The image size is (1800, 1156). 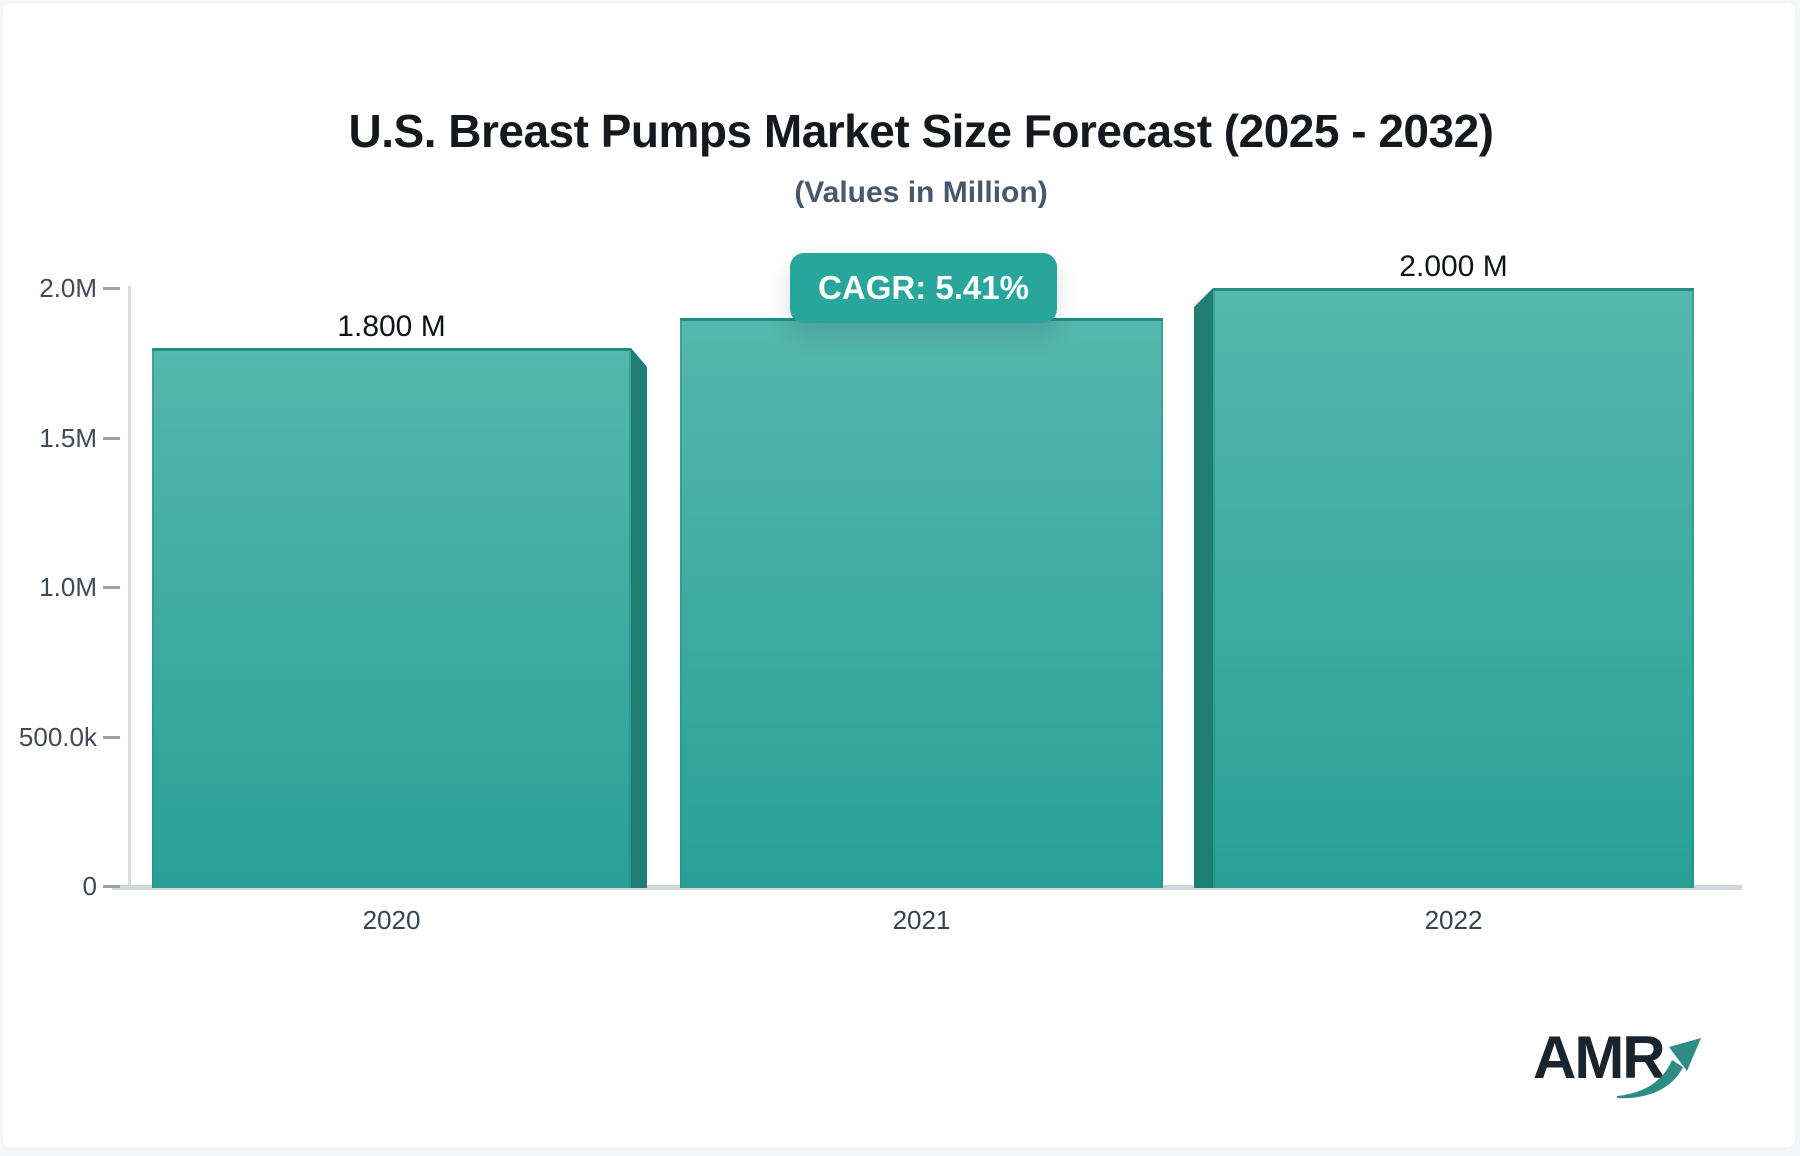 What do you see at coordinates (1599, 1057) in the screenshot?
I see `amr-logo-text: AMR` at bounding box center [1599, 1057].